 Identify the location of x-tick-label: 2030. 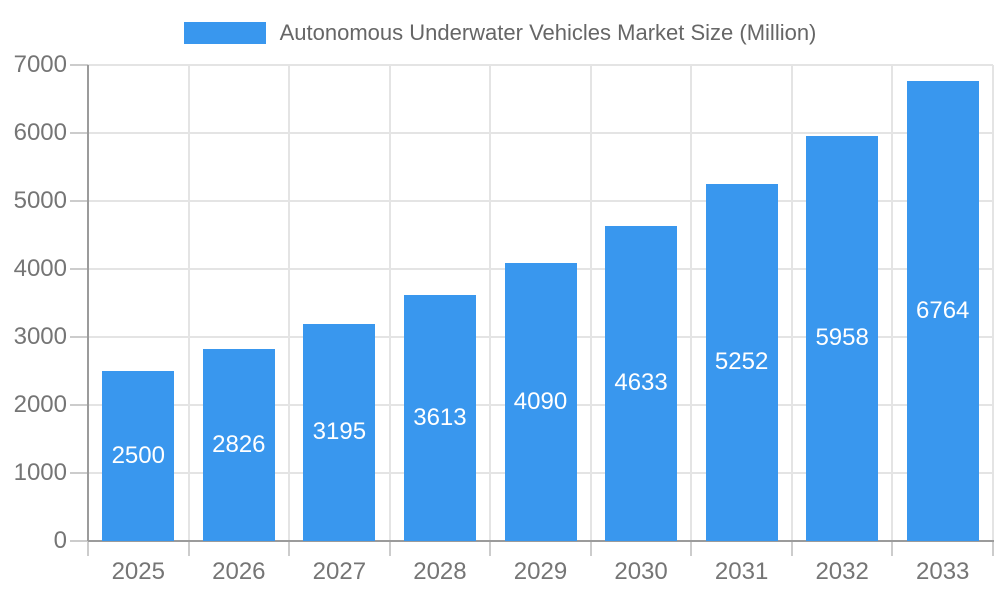
(641, 571).